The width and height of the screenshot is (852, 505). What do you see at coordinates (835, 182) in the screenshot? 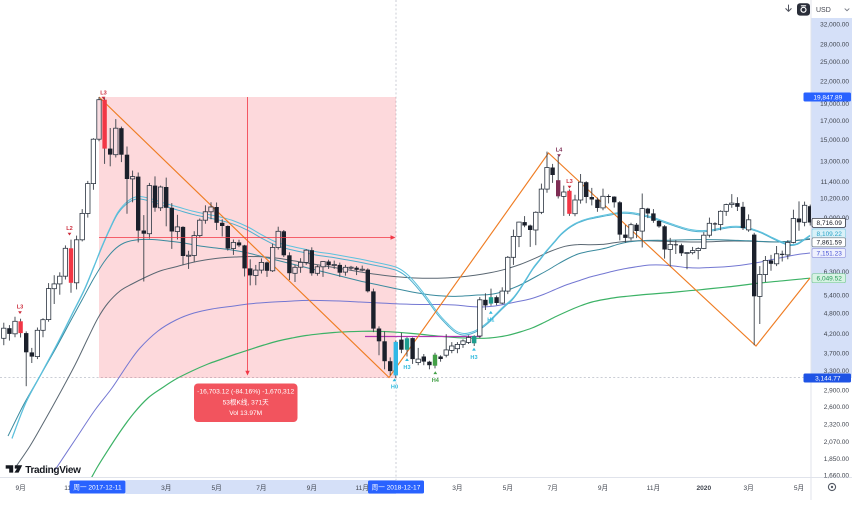
I see `svg-text: 11,400.00` at bounding box center [835, 182].